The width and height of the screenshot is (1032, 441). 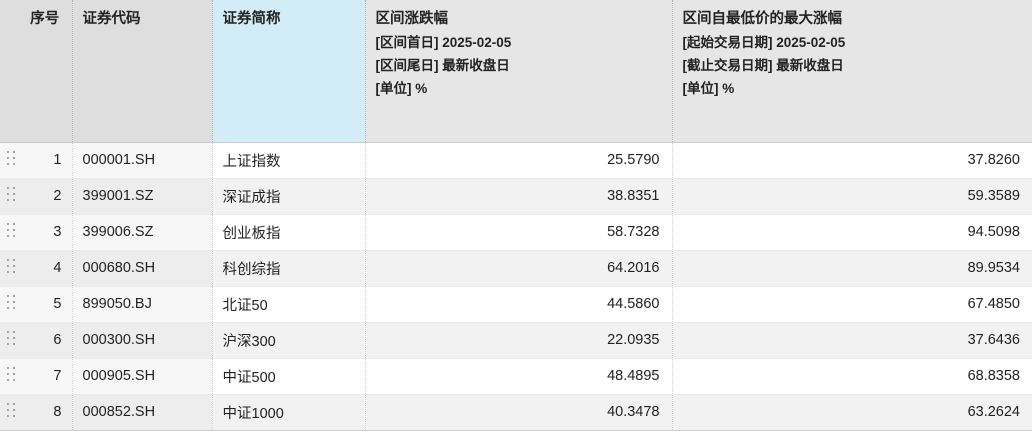 What do you see at coordinates (519, 196) in the screenshot?
I see `cell-period-change: 38.8351` at bounding box center [519, 196].